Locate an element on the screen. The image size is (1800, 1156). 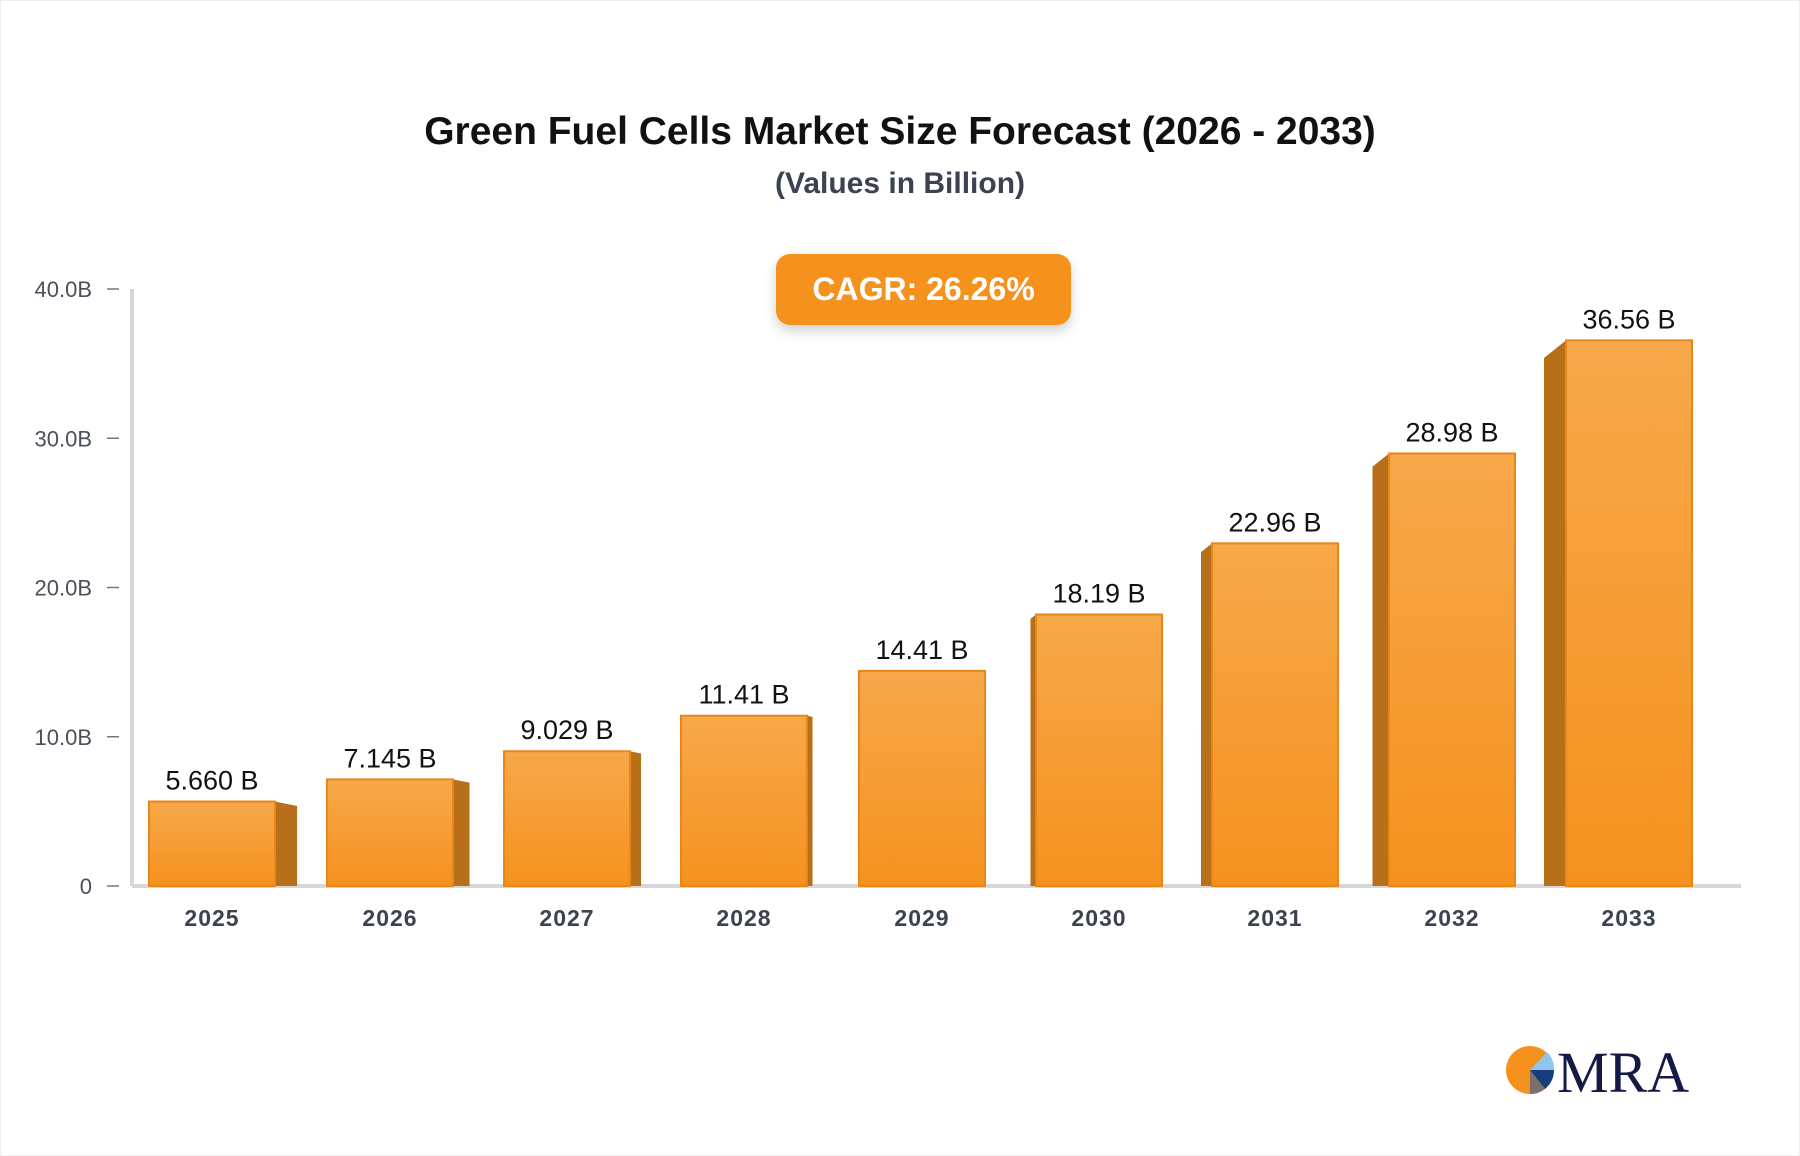
bar-2027 is located at coordinates (567, 819).